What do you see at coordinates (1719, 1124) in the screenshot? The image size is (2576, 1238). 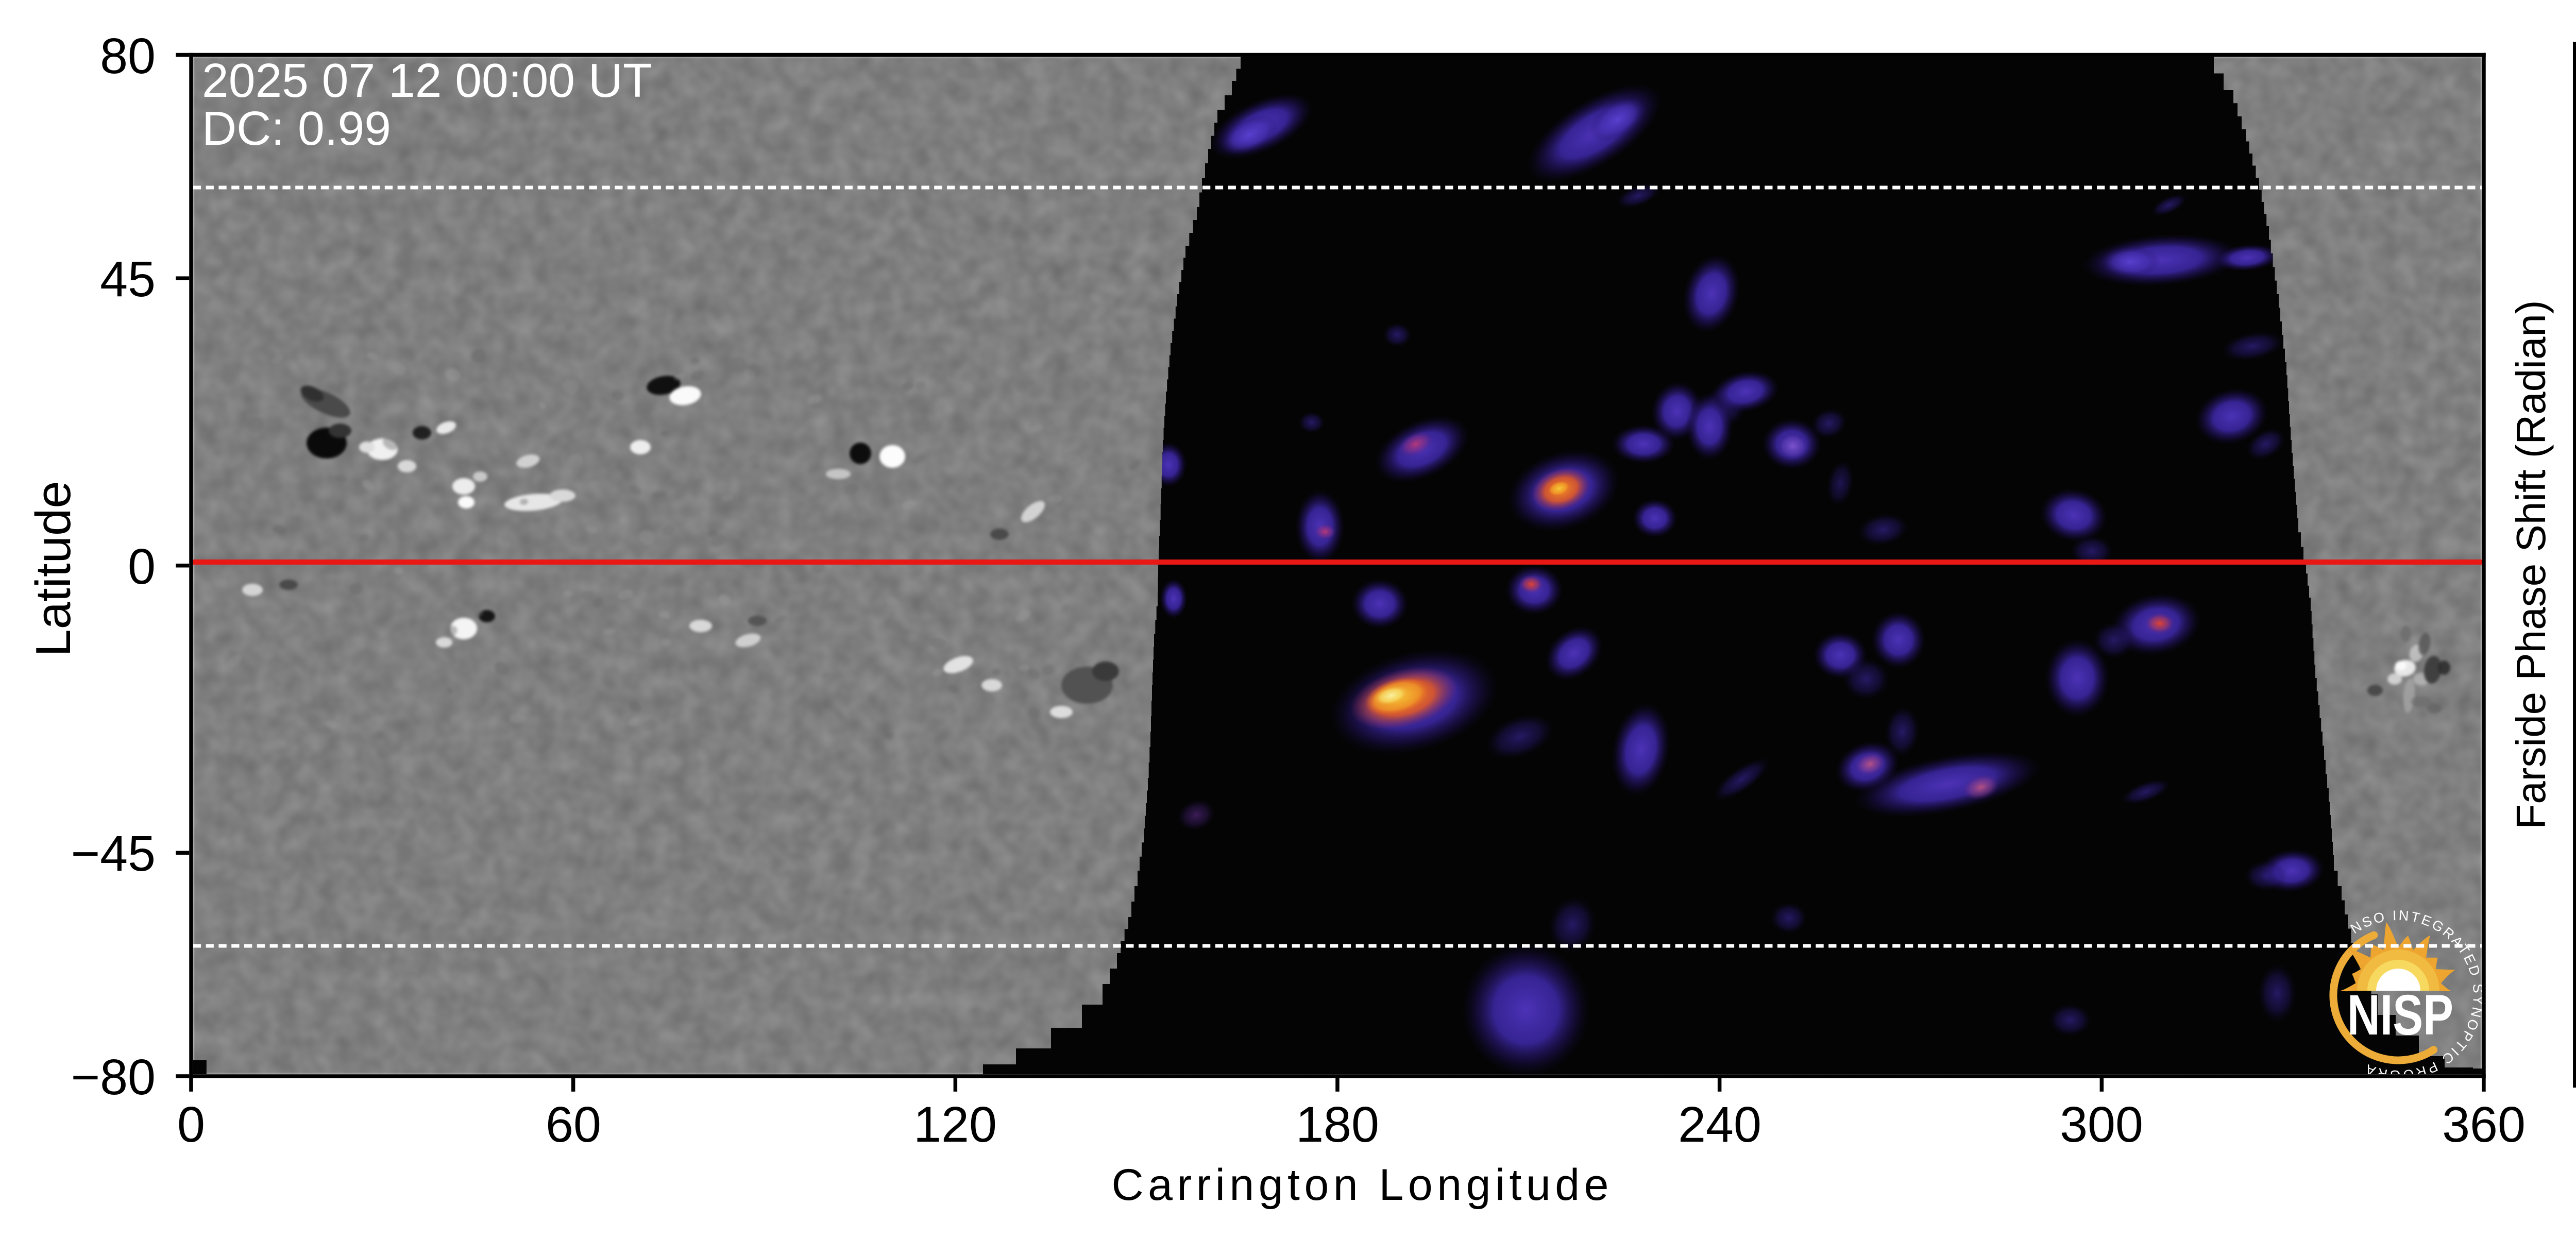 I see `svg-text: 240` at bounding box center [1719, 1124].